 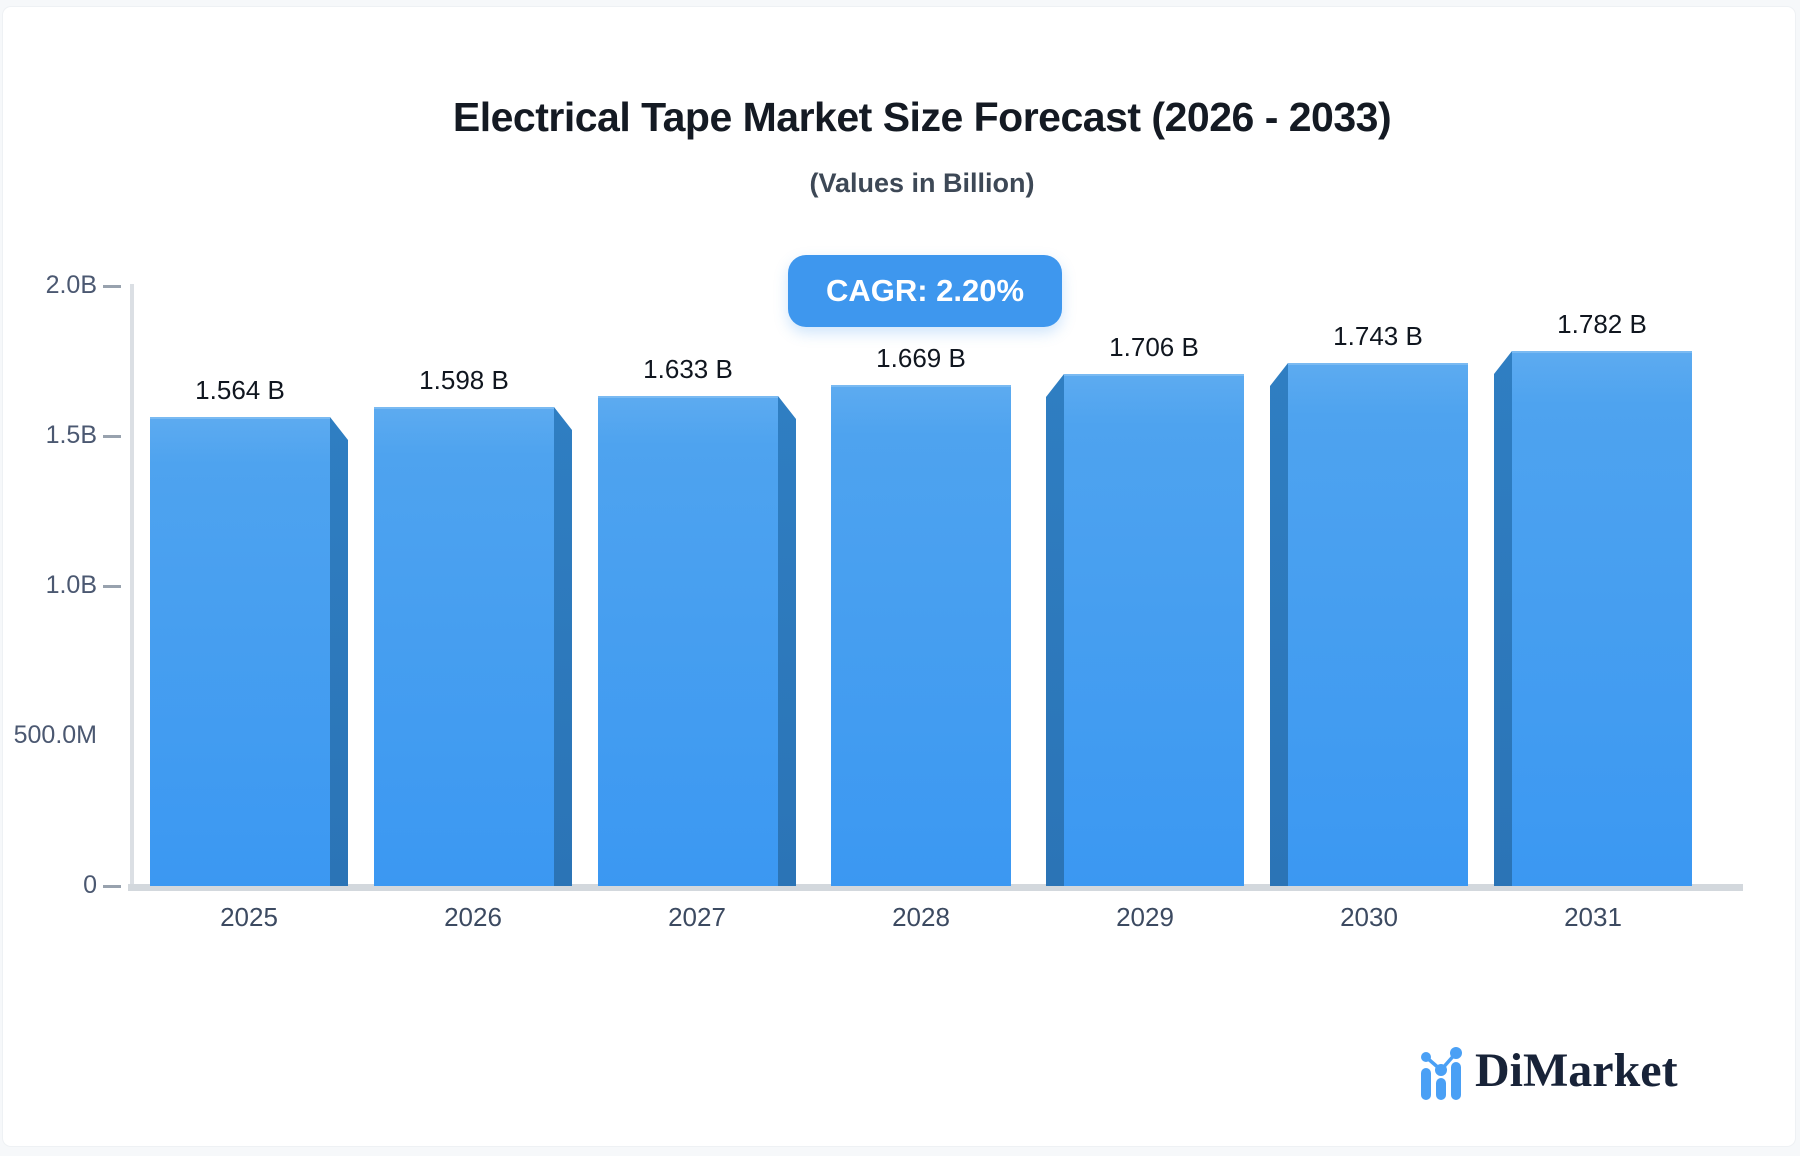 I want to click on x-axis-label: 2030, so click(x=1369, y=917).